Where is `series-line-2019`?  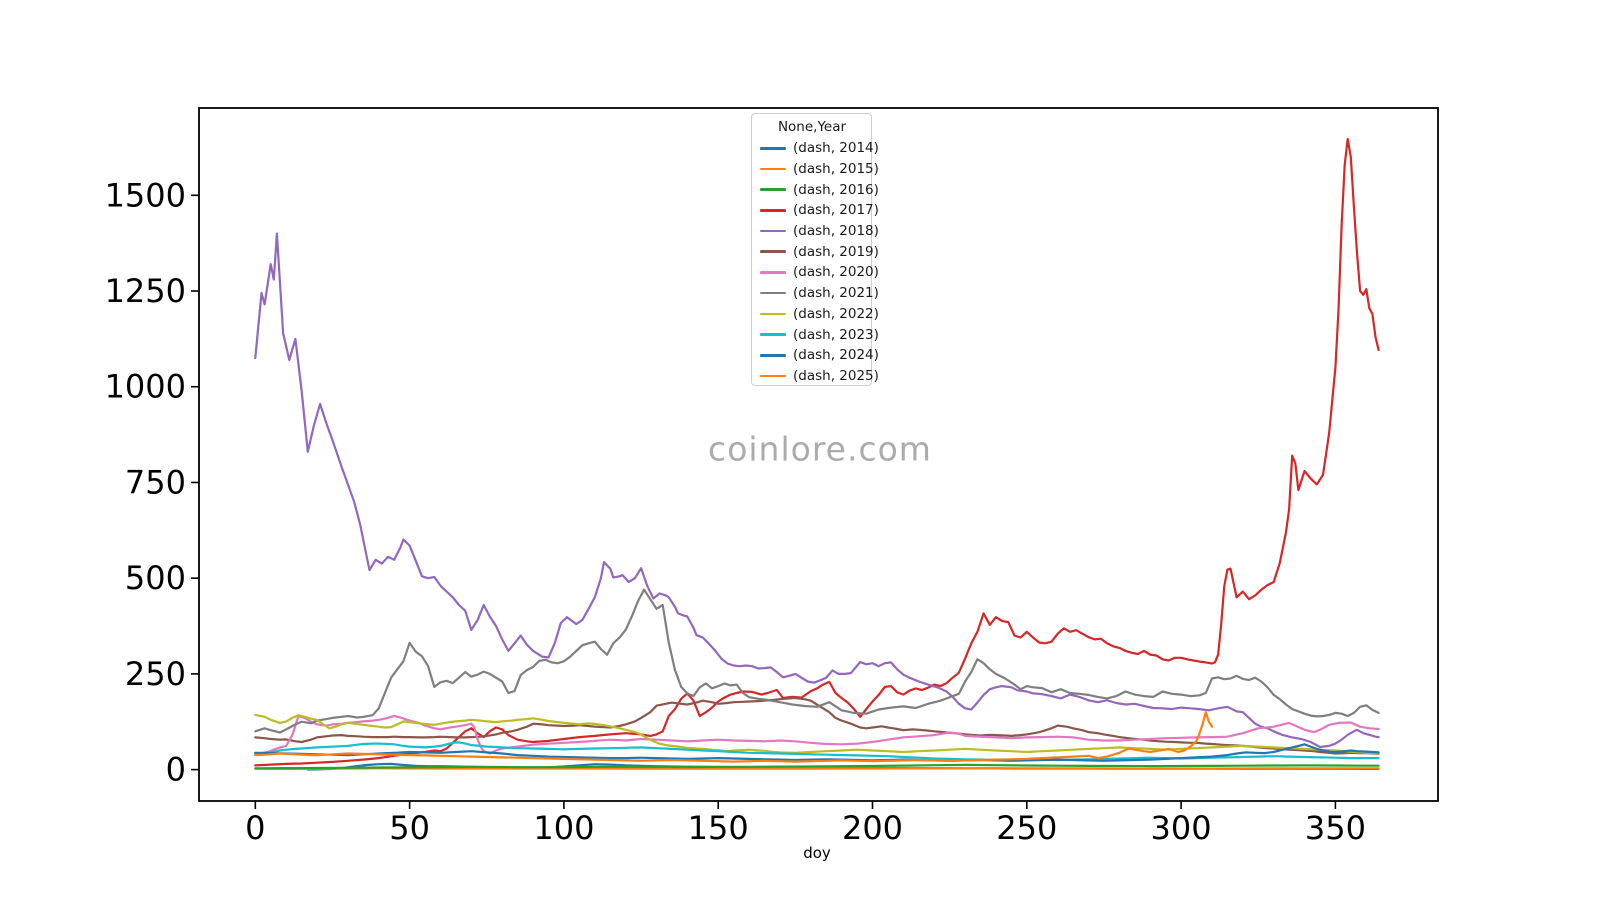
series-line-2019 is located at coordinates (817, 726).